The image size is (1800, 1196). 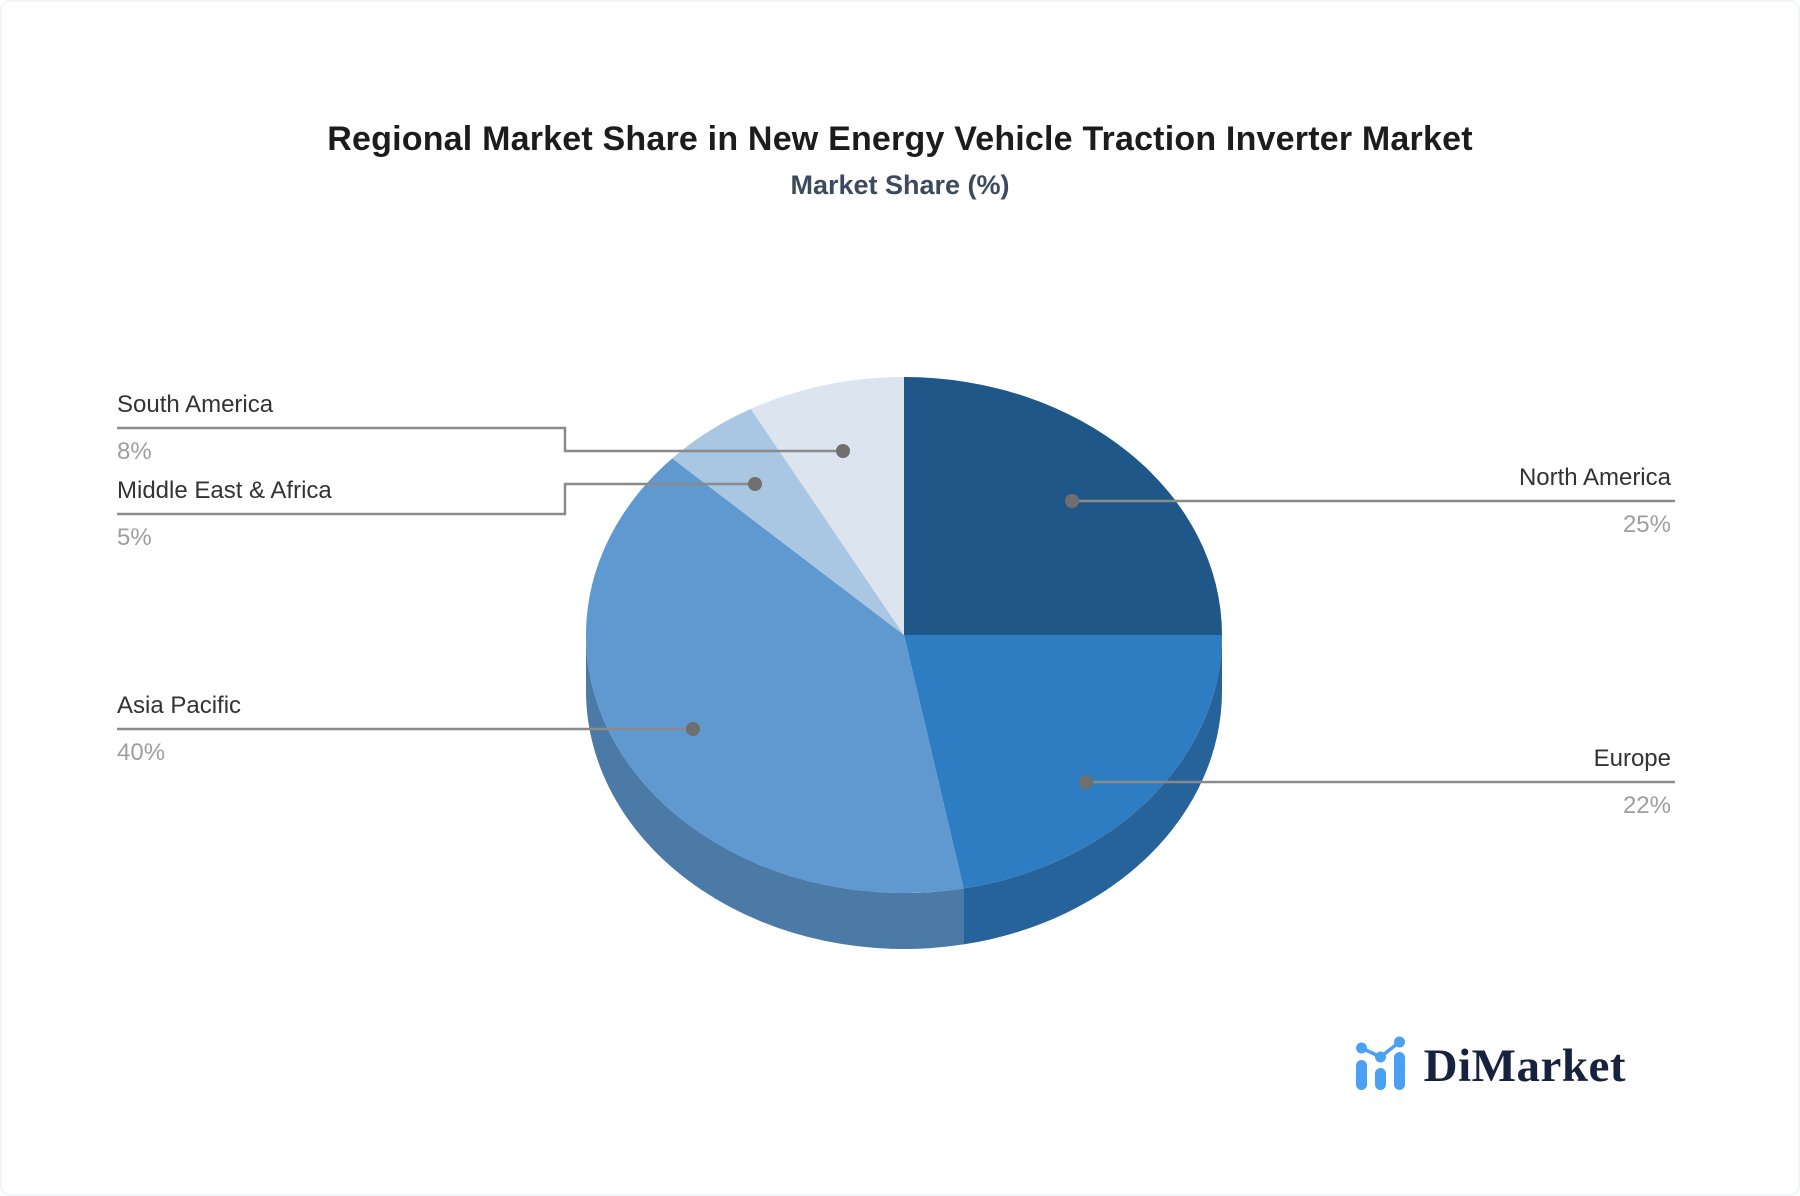 I want to click on slice-label-asia-pacific: Asia Pacific, so click(x=179, y=706).